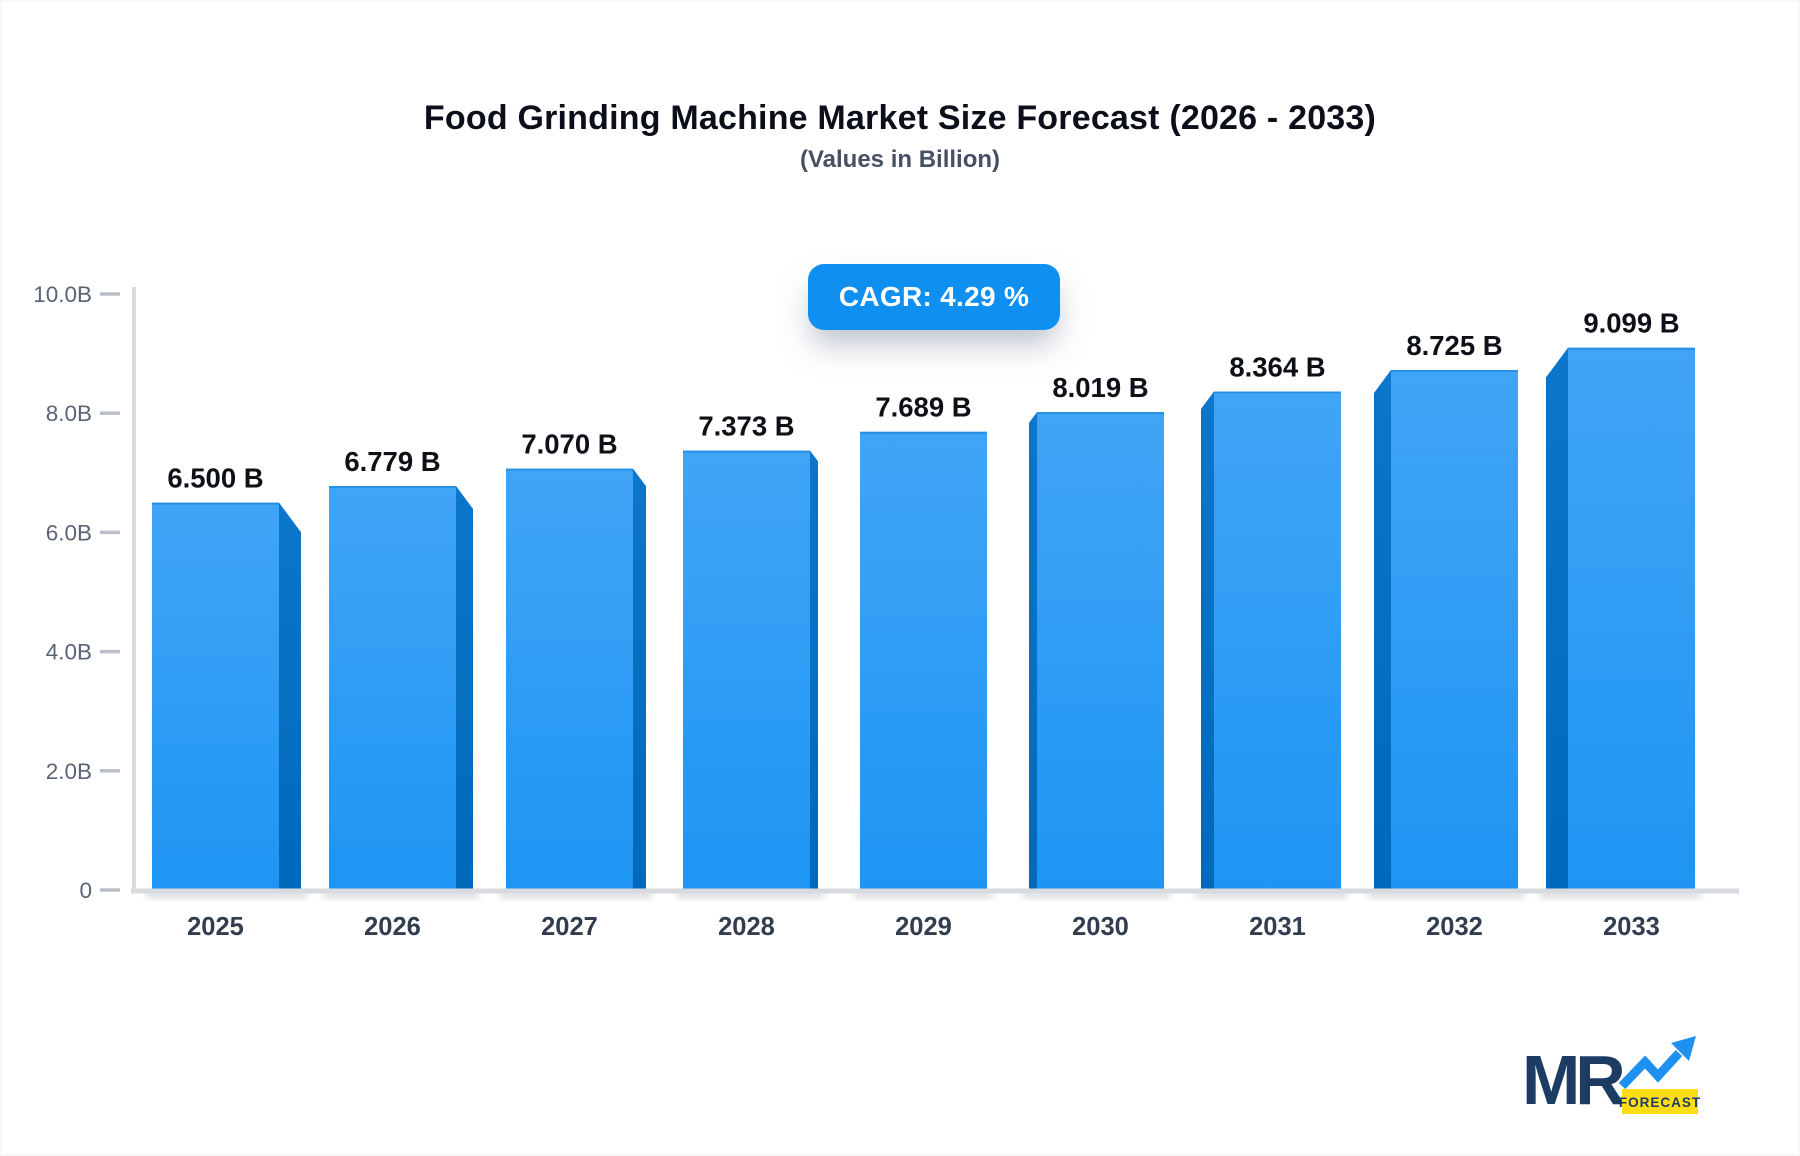 This screenshot has height=1156, width=1800. Describe the element at coordinates (215, 478) in the screenshot. I see `bar-value-label: 6.500 B` at that location.